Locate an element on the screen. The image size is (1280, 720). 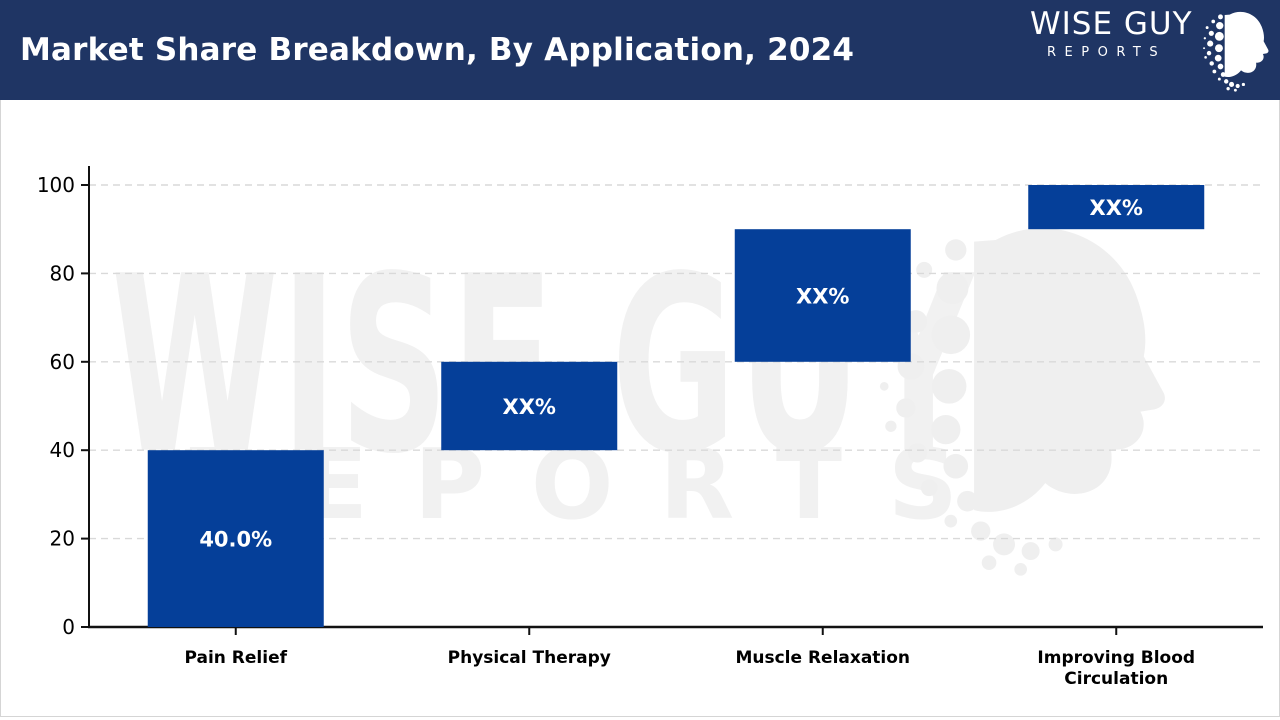
y-tick-label: 80 is located at coordinates (62, 273).